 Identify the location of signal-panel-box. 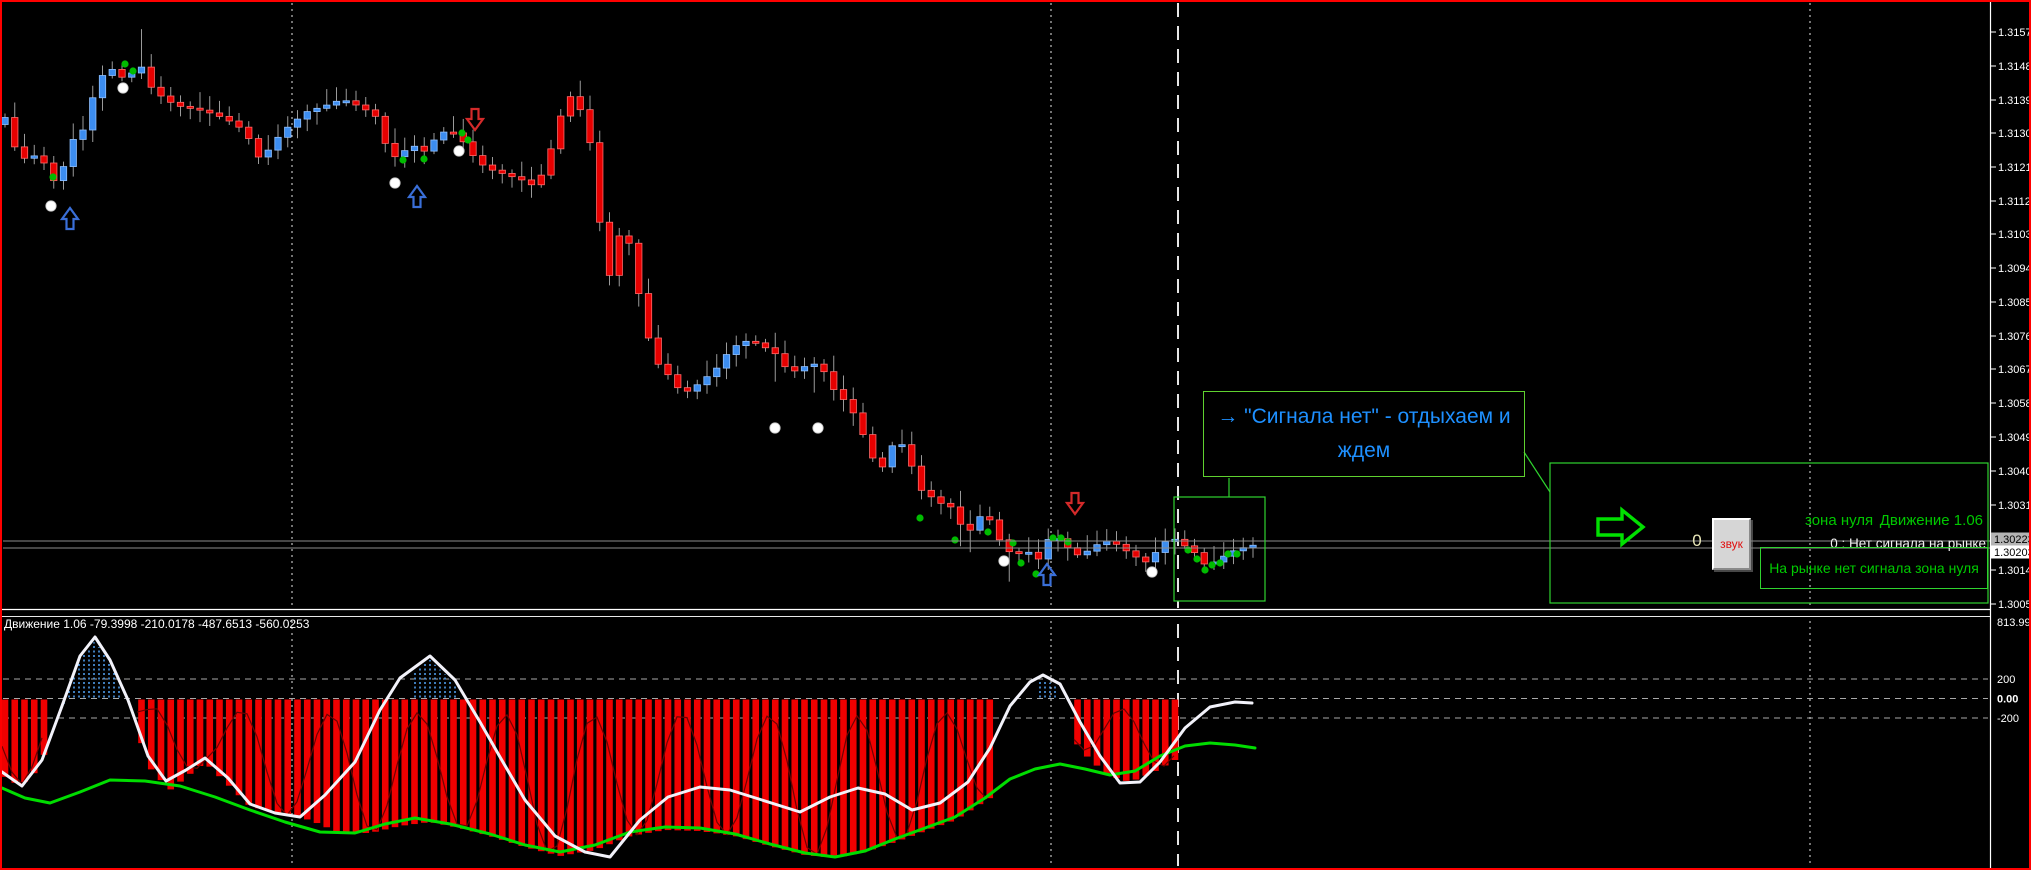
(1769, 533).